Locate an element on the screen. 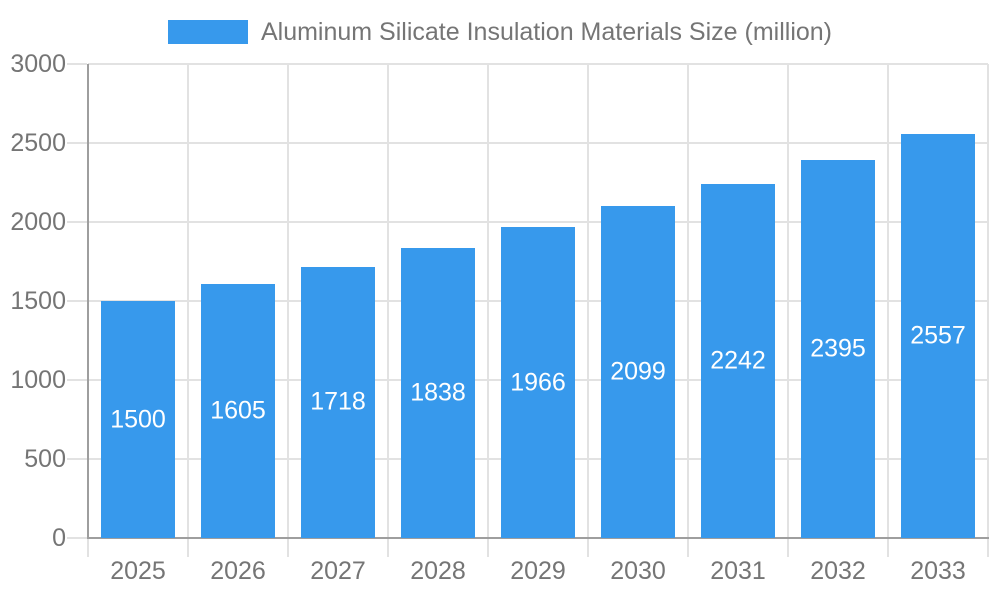  bar-value-label: 1718 is located at coordinates (338, 401).